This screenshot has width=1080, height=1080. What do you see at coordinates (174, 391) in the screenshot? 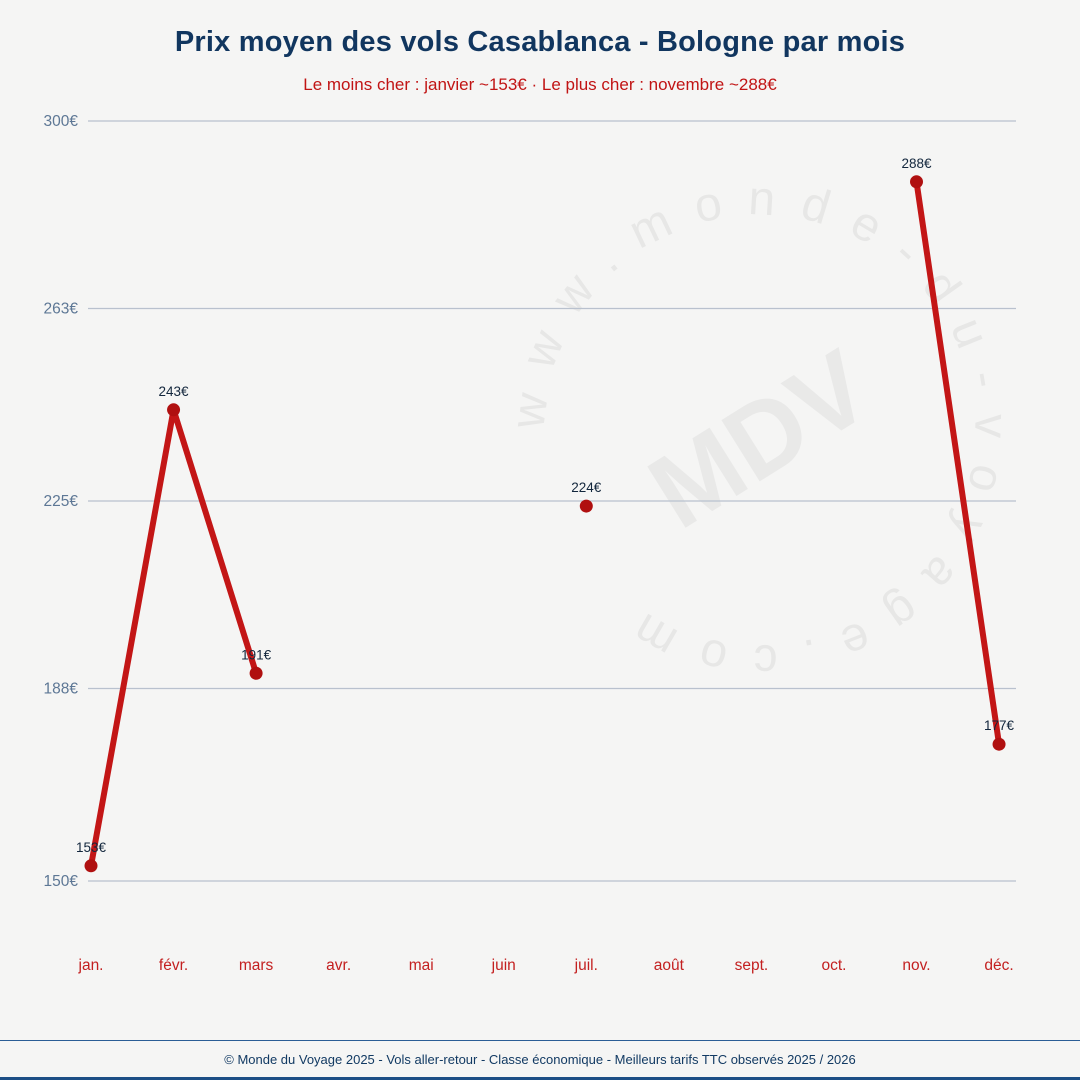
I see `point-value-label: 243€` at bounding box center [174, 391].